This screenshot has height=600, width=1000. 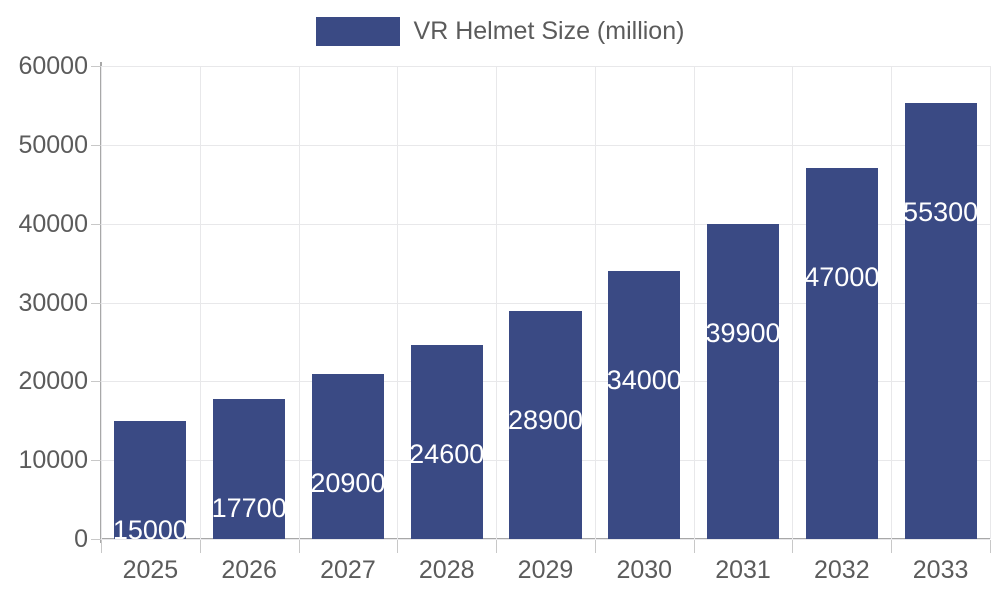 I want to click on bar-value-label: 39900, so click(x=743, y=333).